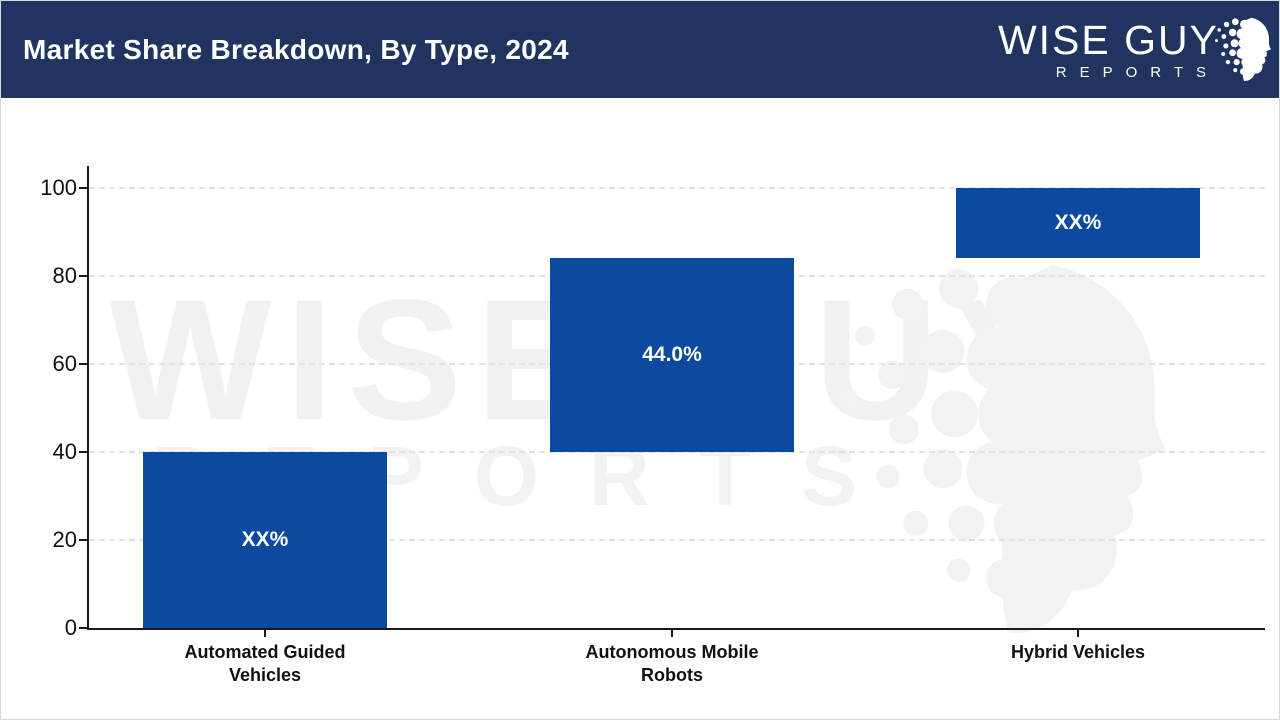 The height and width of the screenshot is (720, 1280). What do you see at coordinates (296, 49) in the screenshot?
I see `chart-title: Market Share Breakdown, By Type, 2024` at bounding box center [296, 49].